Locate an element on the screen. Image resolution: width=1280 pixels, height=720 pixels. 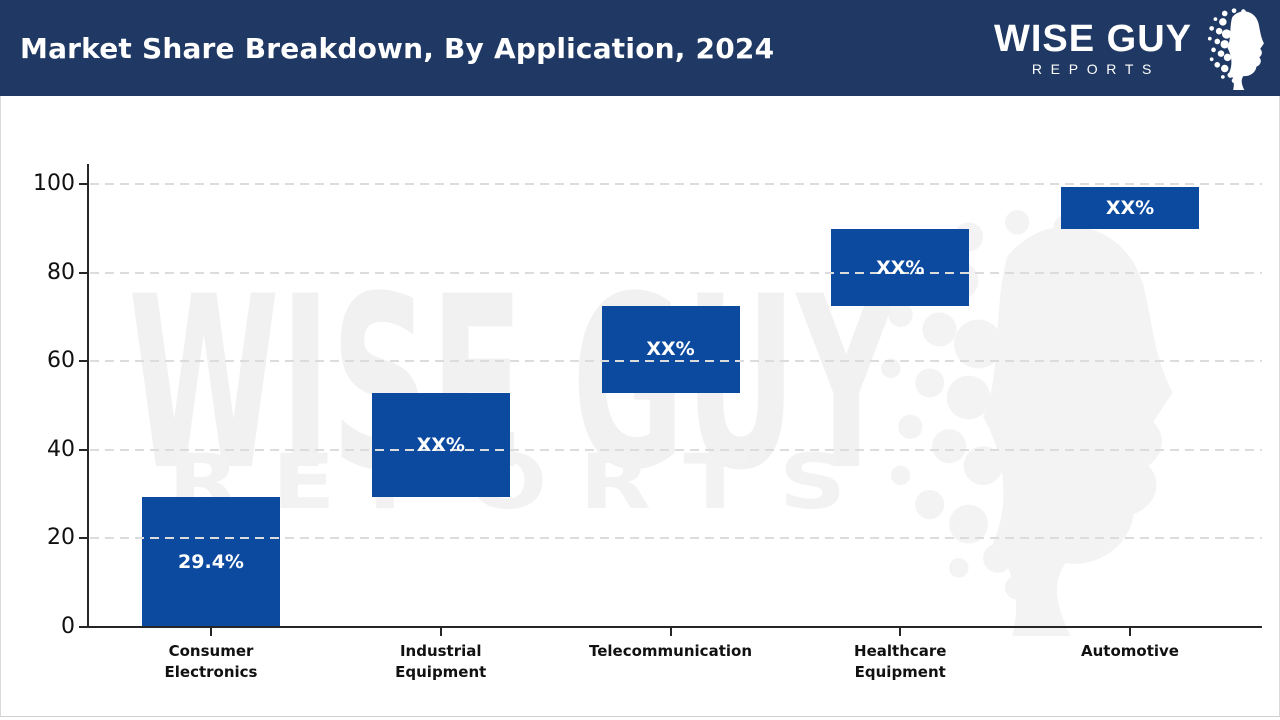
y-tick-label: 20 is located at coordinates (61, 538).